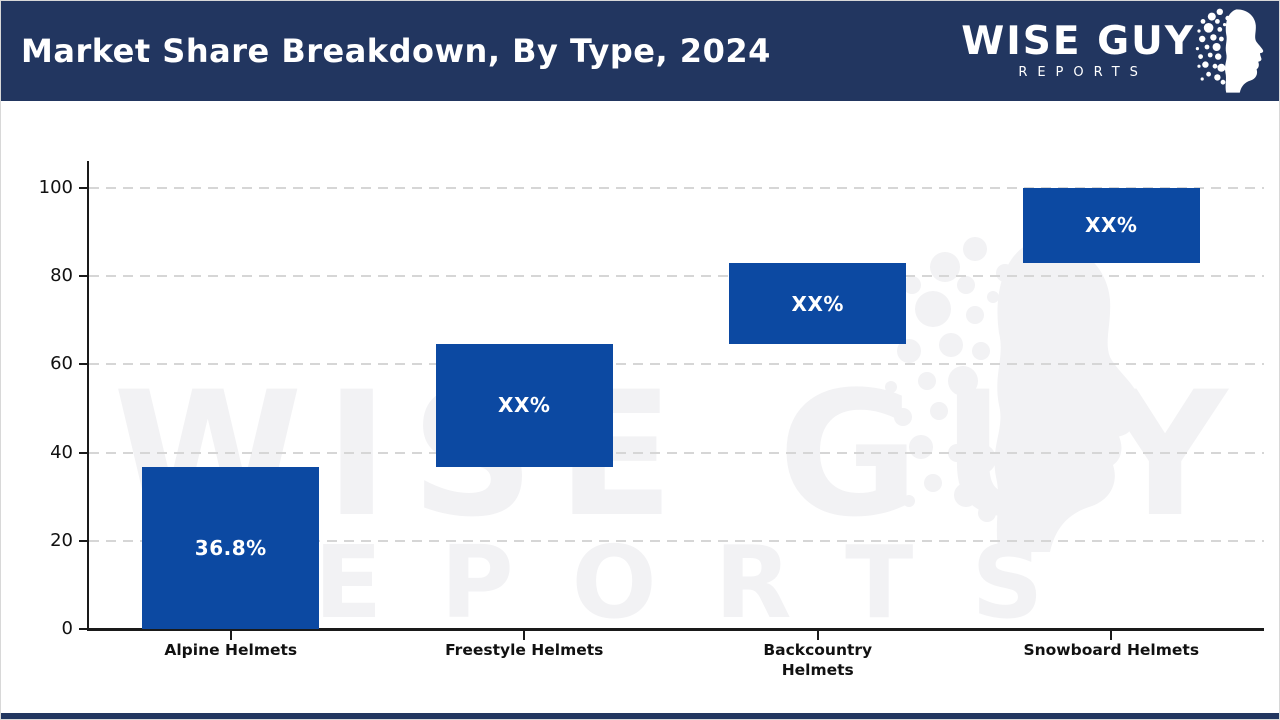 Image resolution: width=1280 pixels, height=720 pixels. Describe the element at coordinates (640, 716) in the screenshot. I see `footer-bar` at that location.